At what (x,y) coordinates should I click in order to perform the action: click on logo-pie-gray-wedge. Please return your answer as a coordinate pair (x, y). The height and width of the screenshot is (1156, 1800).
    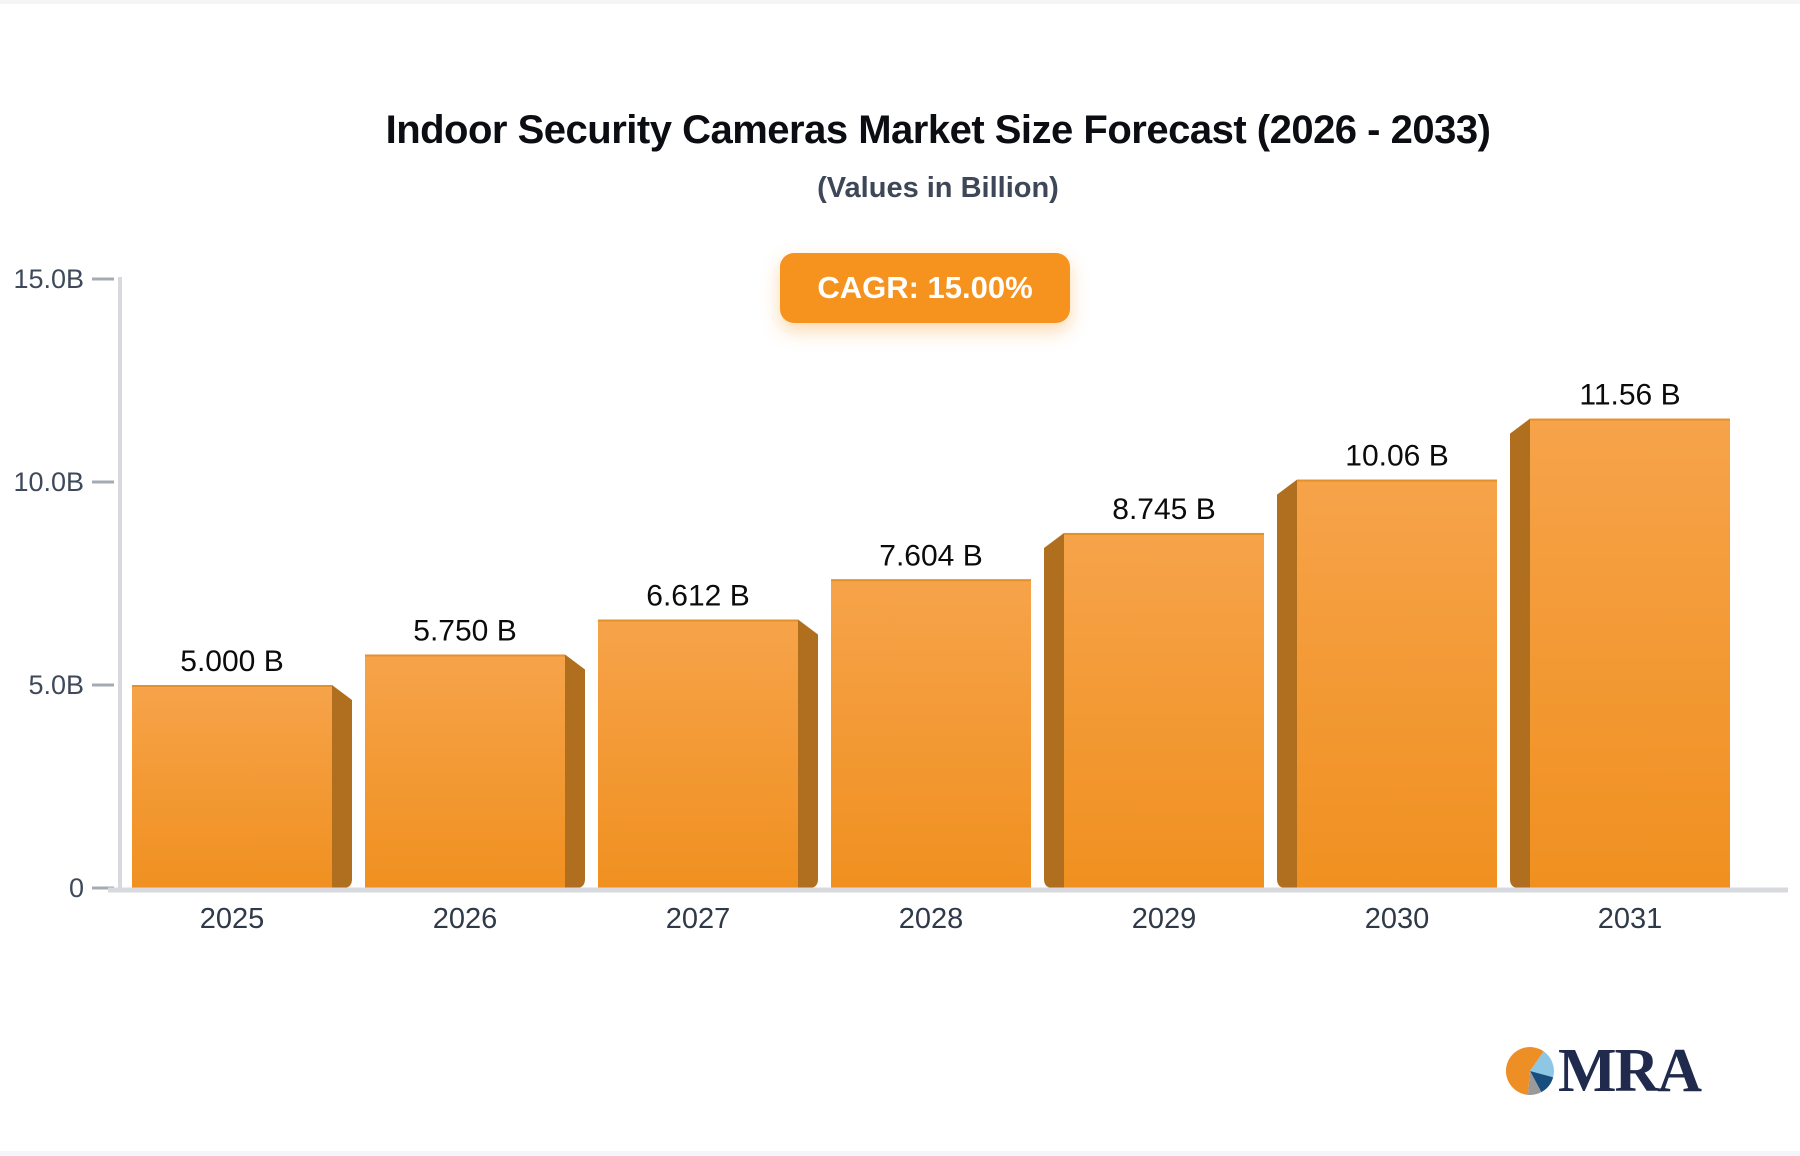
    Looking at the image, I should click on (1534, 1083).